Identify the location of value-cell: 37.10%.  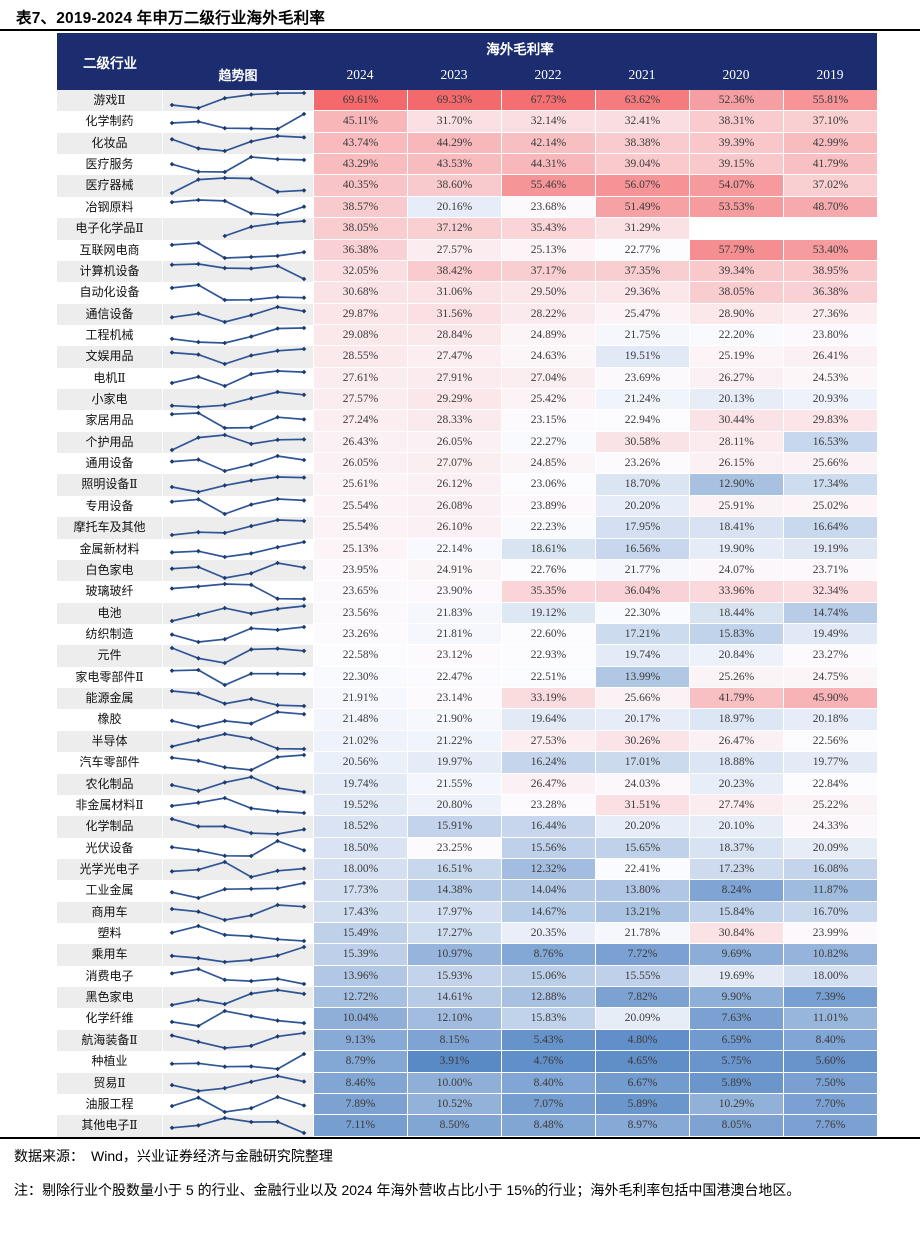
(830, 122).